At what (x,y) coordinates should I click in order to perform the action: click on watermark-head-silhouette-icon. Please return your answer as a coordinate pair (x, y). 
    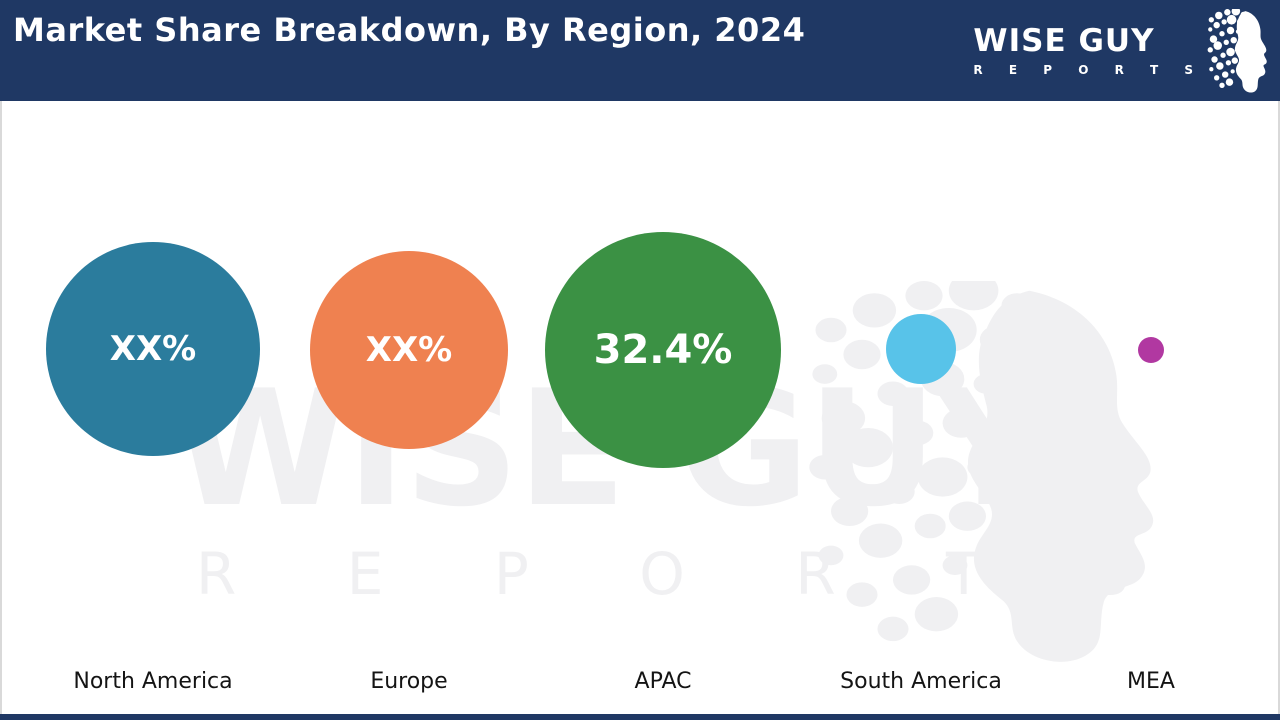
    Looking at the image, I should click on (981, 471).